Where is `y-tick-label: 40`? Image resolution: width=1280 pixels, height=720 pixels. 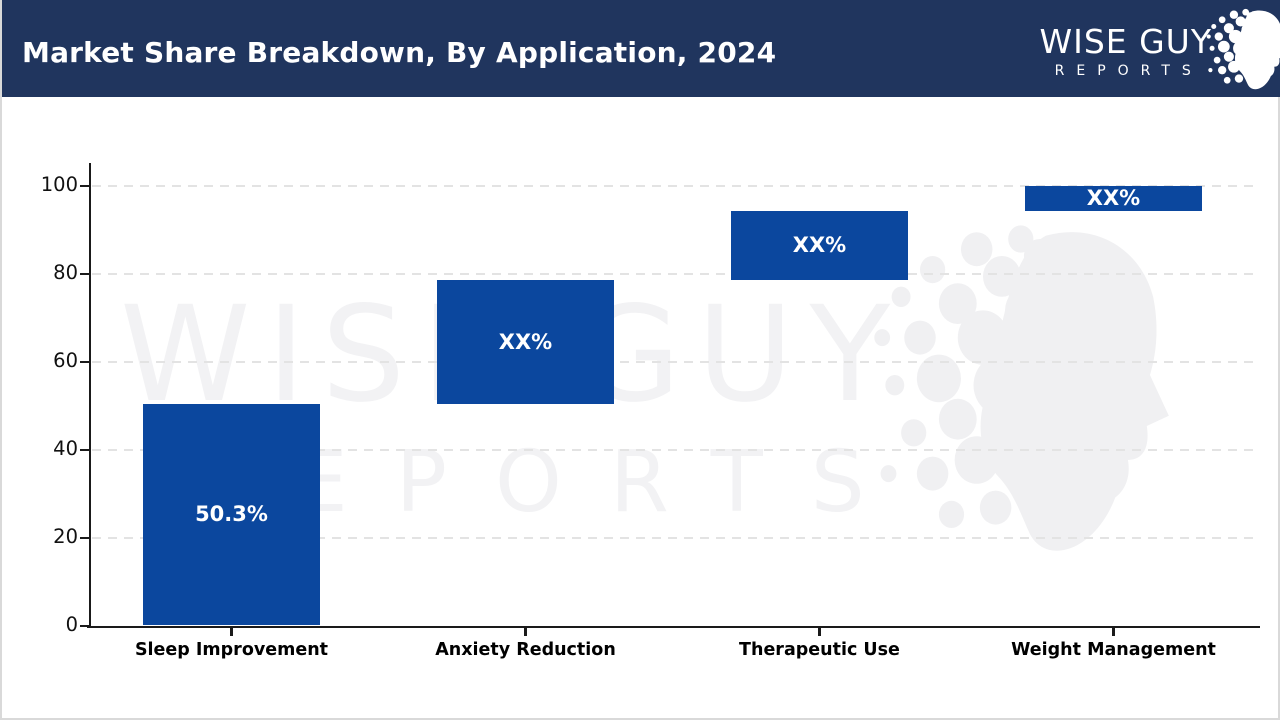
y-tick-label: 40 is located at coordinates (65, 448).